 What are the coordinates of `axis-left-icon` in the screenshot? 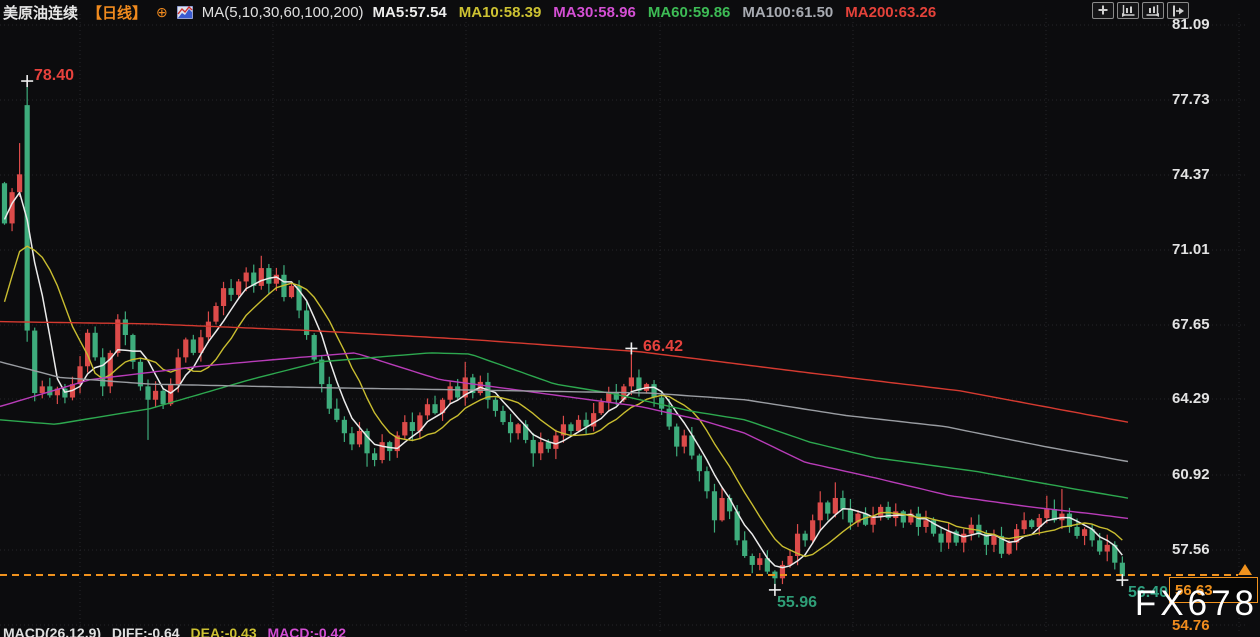 It's located at (1128, 10).